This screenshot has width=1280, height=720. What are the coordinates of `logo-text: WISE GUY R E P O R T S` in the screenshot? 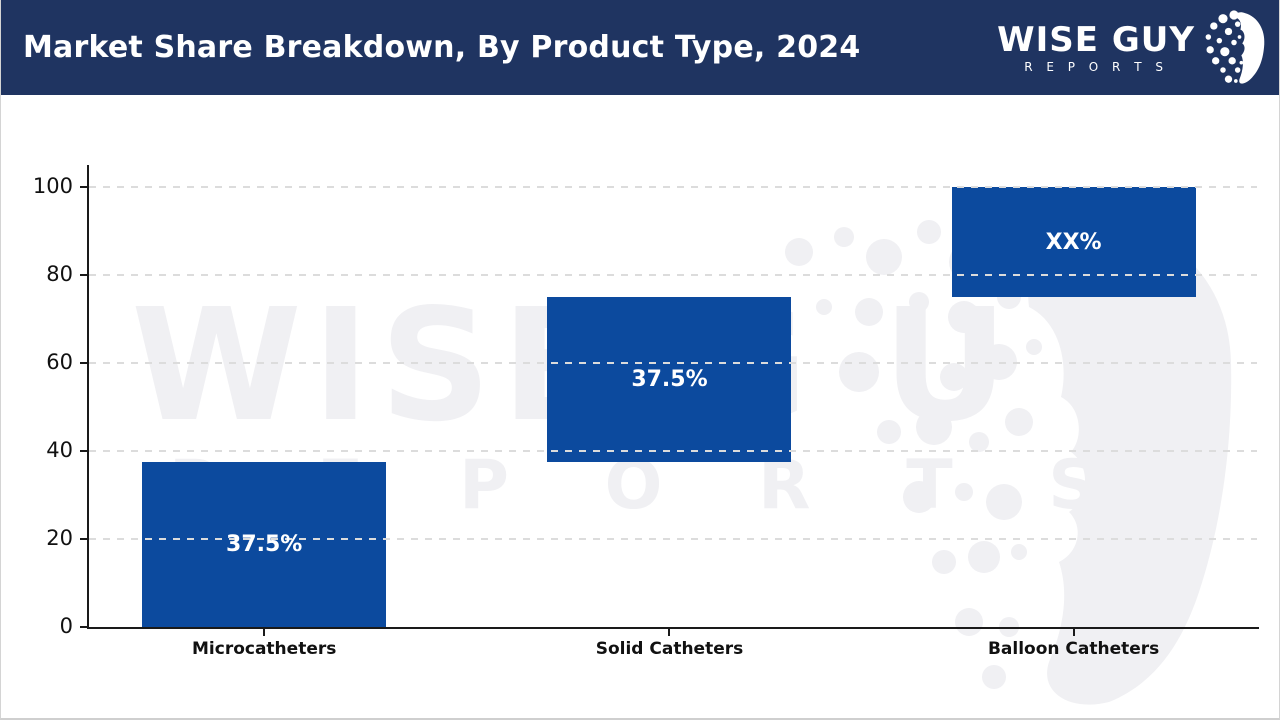 It's located at (1096, 48).